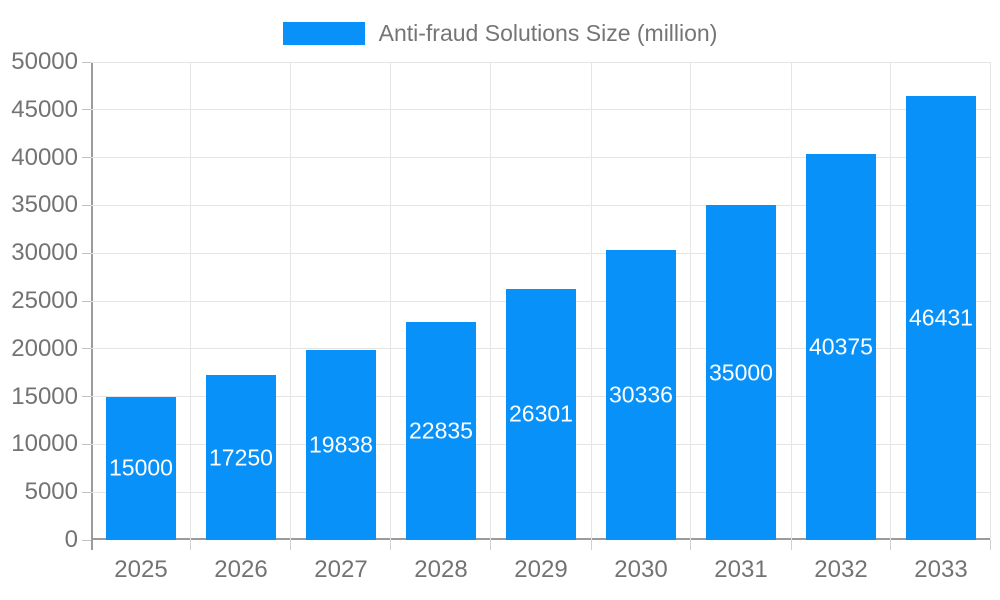 The height and width of the screenshot is (600, 1000). What do you see at coordinates (44, 61) in the screenshot?
I see `y-tick-label: 50000` at bounding box center [44, 61].